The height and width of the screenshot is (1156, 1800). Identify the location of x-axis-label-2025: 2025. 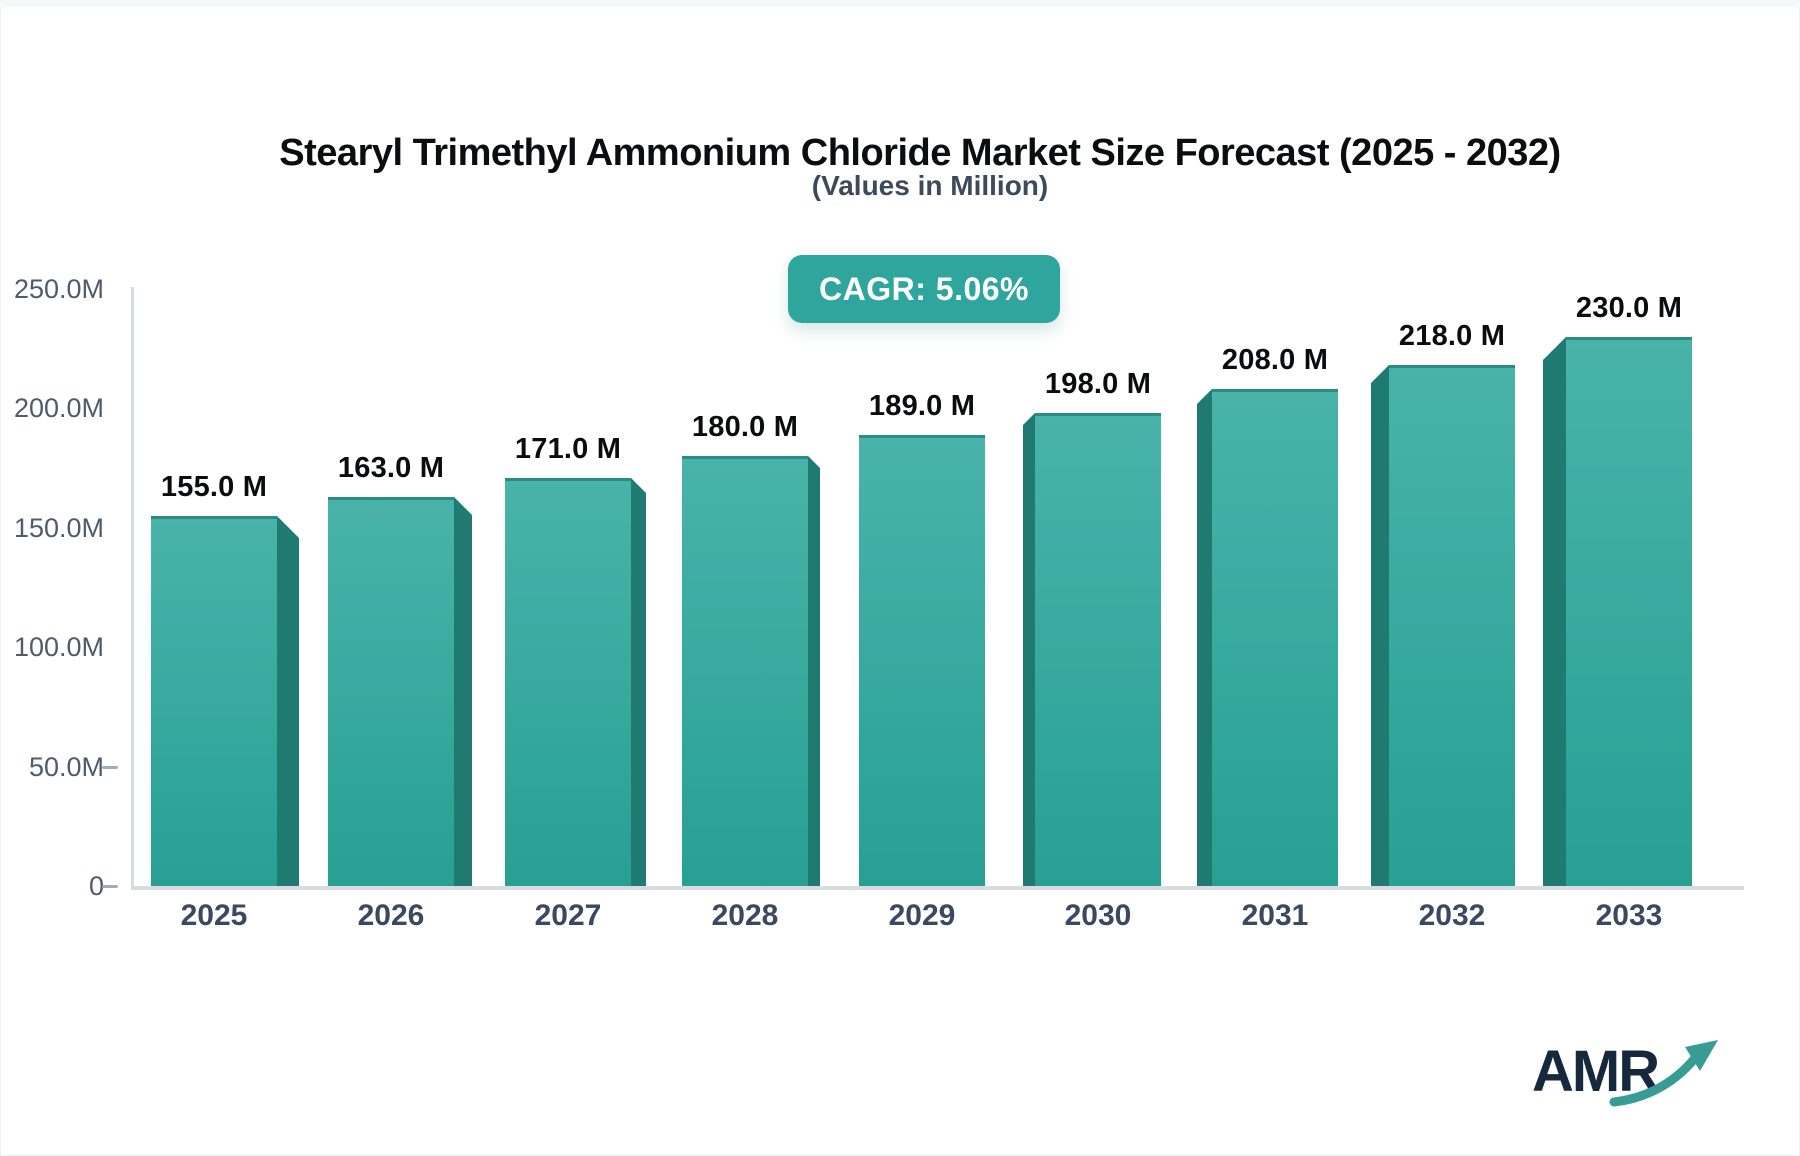
(214, 915).